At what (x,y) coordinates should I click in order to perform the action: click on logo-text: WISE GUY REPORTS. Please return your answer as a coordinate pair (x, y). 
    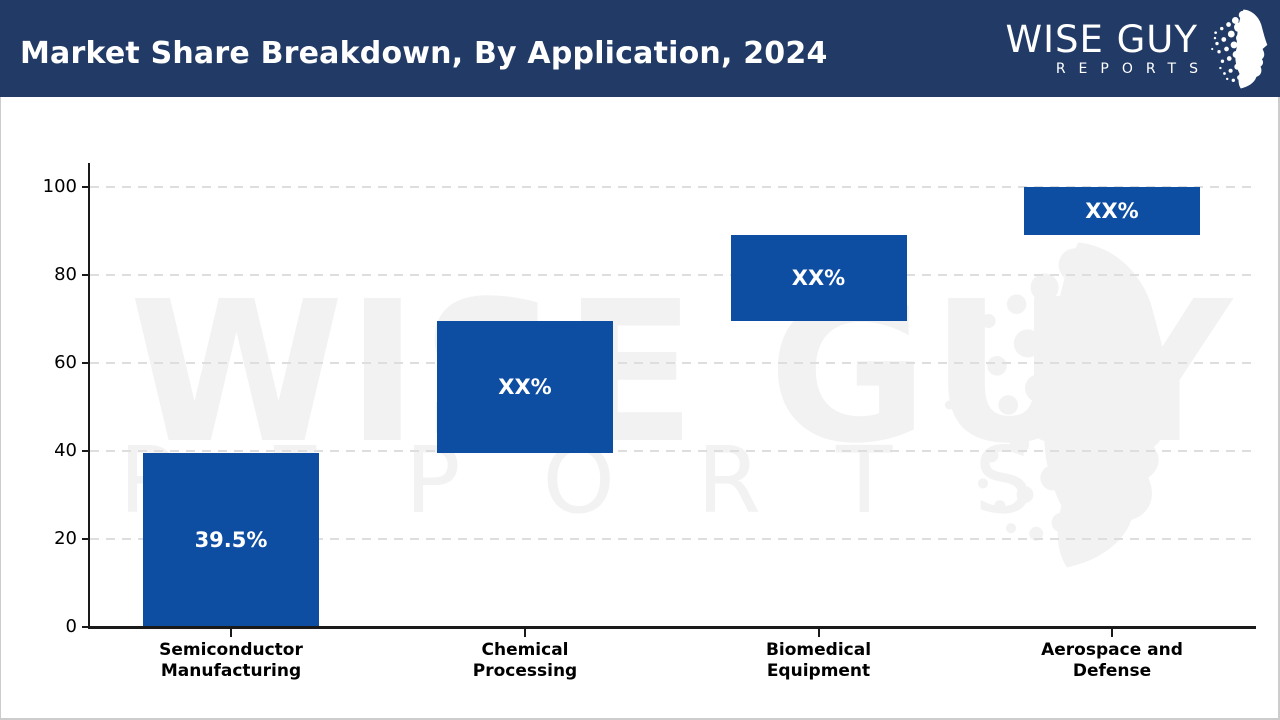
    Looking at the image, I should click on (1101, 48).